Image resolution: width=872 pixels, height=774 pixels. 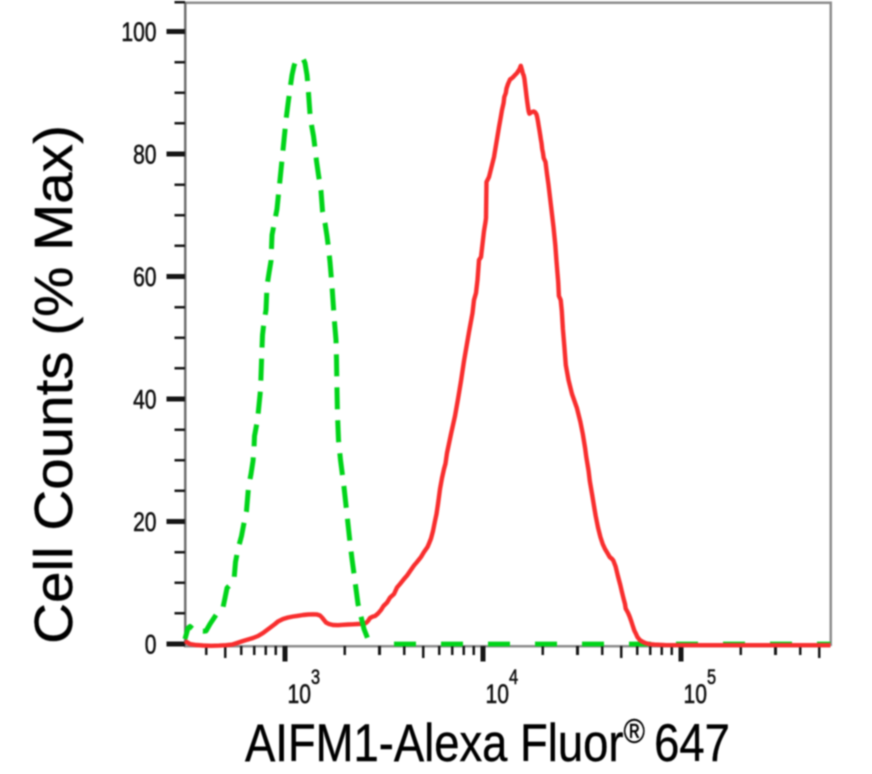 What do you see at coordinates (138, 33) in the screenshot?
I see `svg-text: 100` at bounding box center [138, 33].